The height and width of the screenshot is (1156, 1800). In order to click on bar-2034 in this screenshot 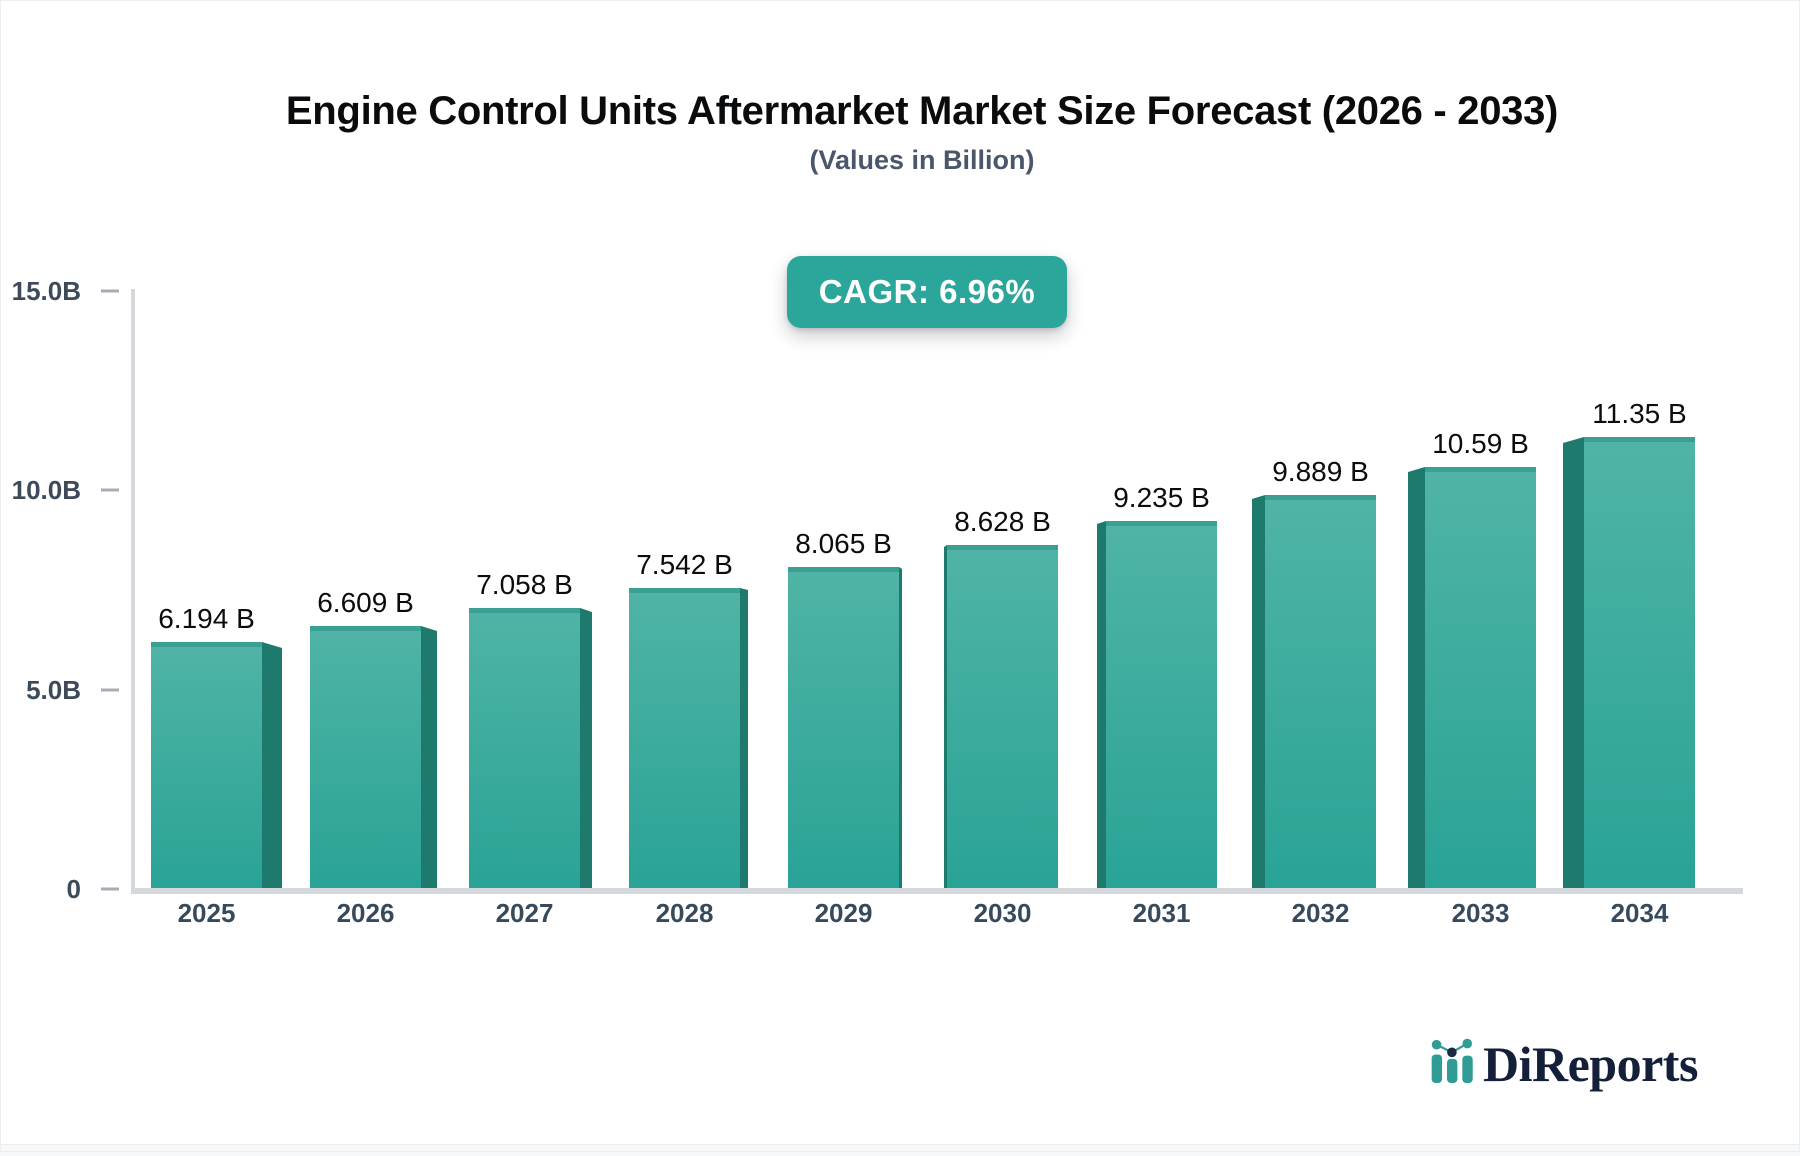, I will do `click(1639, 663)`.